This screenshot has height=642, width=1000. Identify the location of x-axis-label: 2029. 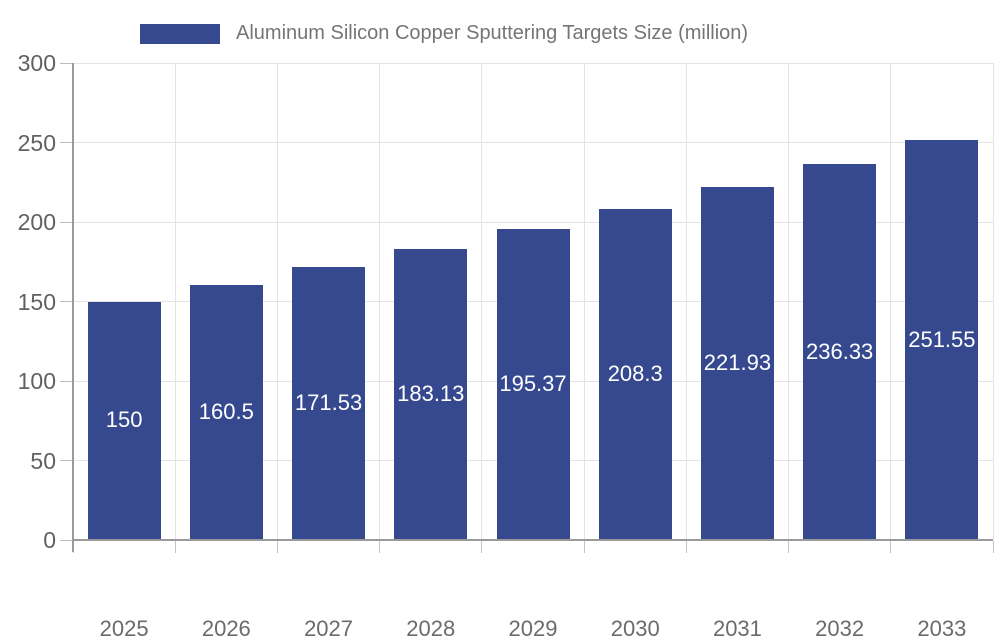
(533, 628).